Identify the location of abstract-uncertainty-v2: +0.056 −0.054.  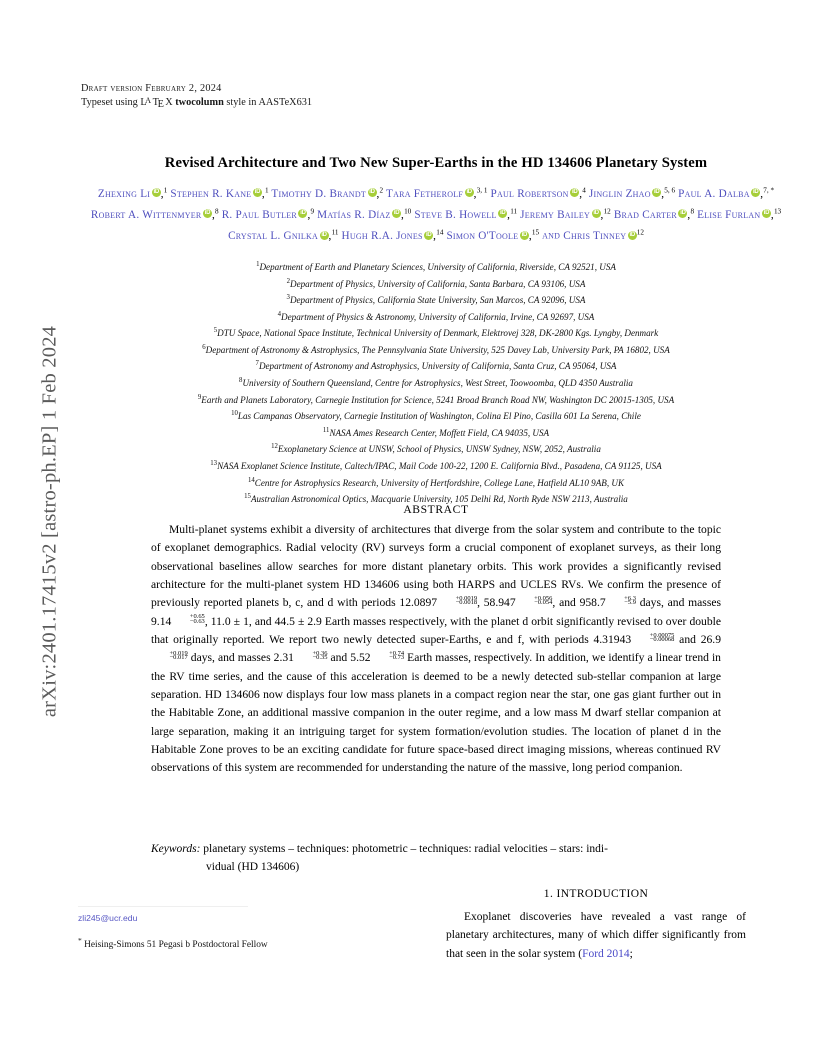
(534, 603).